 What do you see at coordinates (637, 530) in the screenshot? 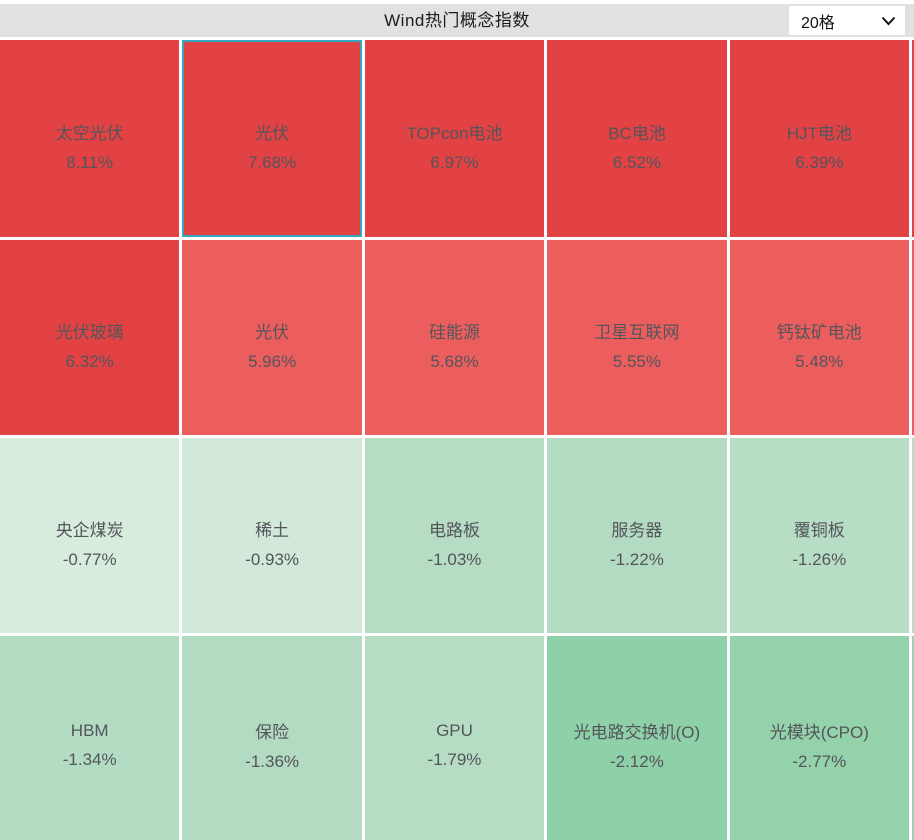
I see `concept-name: 服务器` at bounding box center [637, 530].